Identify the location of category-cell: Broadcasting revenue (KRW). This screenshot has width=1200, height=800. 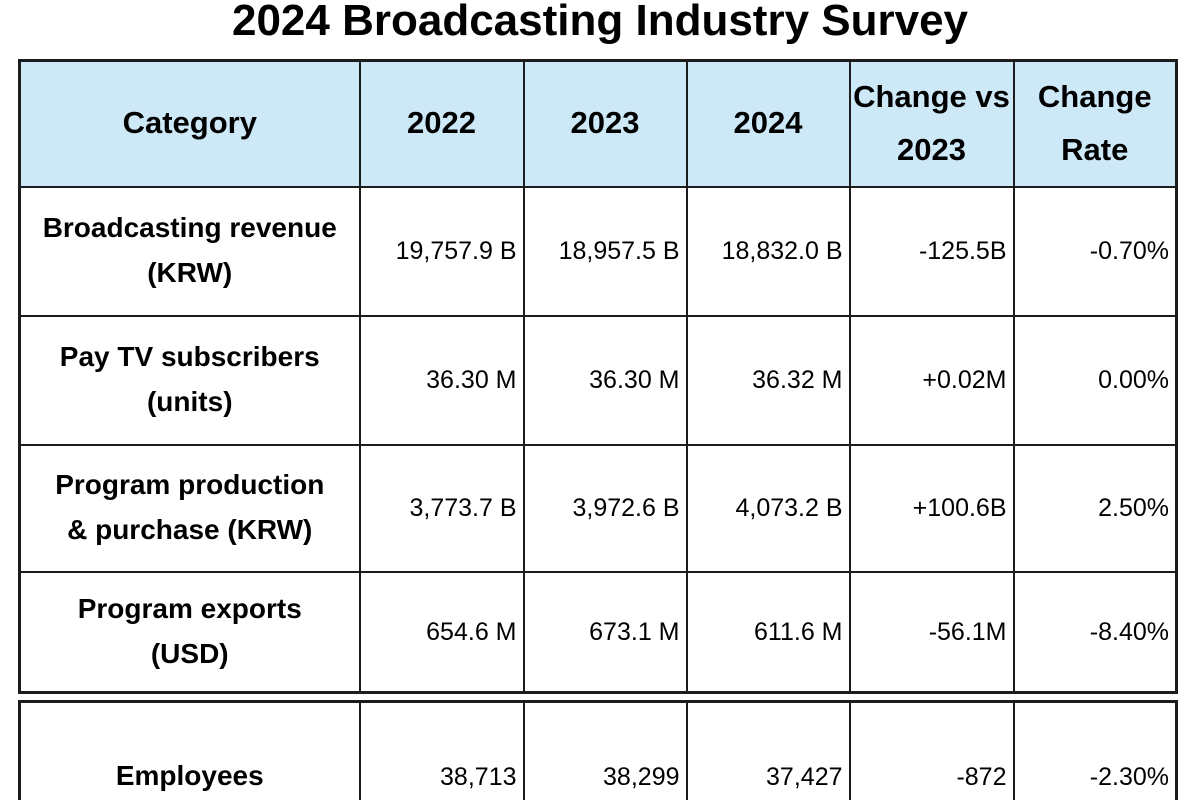
(189, 251).